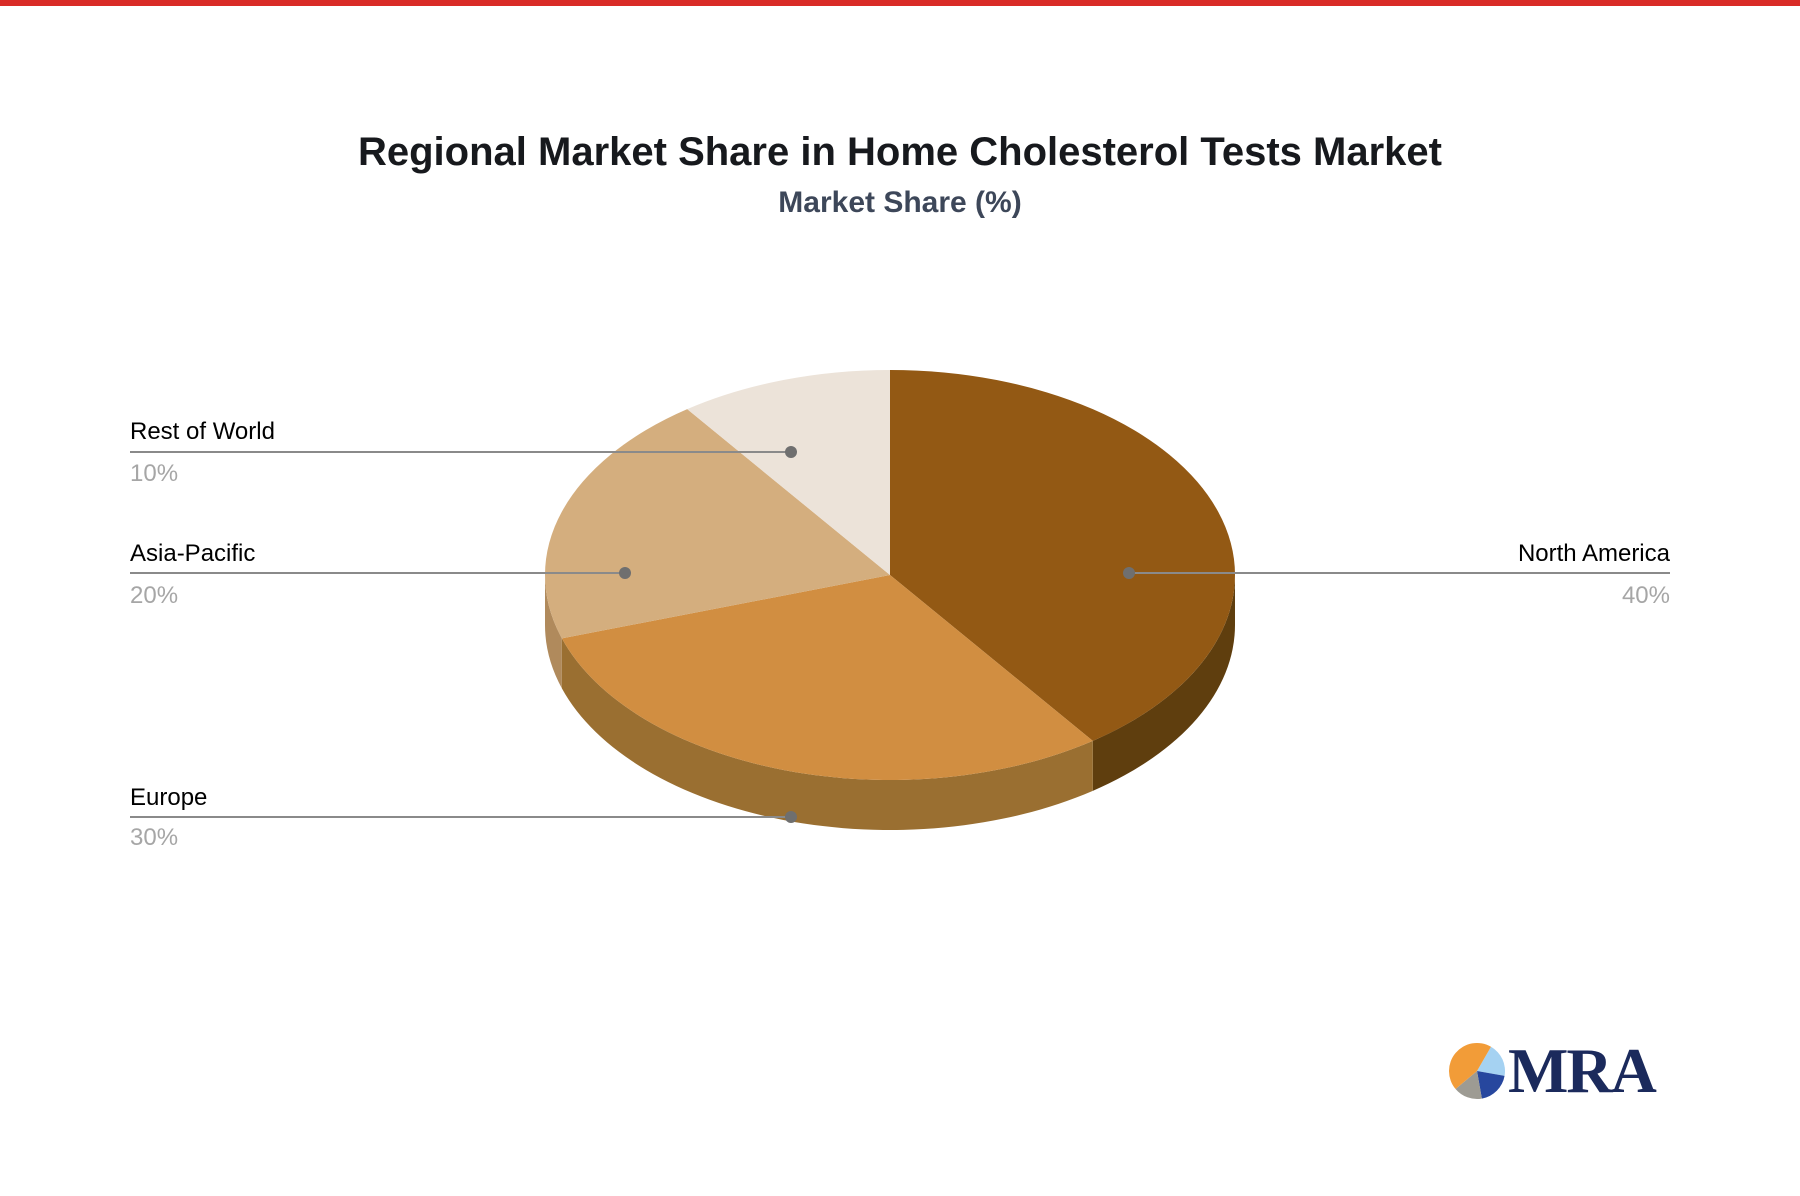 The width and height of the screenshot is (1800, 1196). Describe the element at coordinates (1491, 1085) in the screenshot. I see `logo-pie-slice-dark-blue` at that location.